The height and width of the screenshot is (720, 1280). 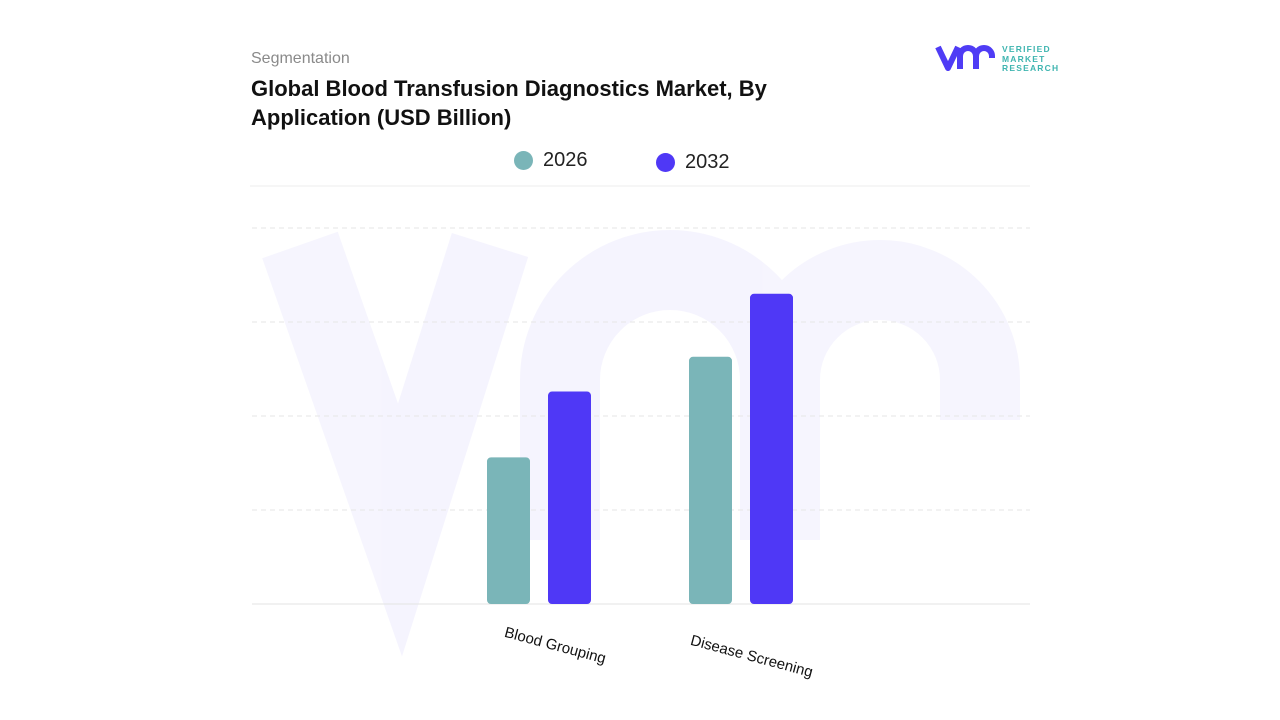 What do you see at coordinates (1024, 58) in the screenshot?
I see `logo-text-line: MARKET` at bounding box center [1024, 58].